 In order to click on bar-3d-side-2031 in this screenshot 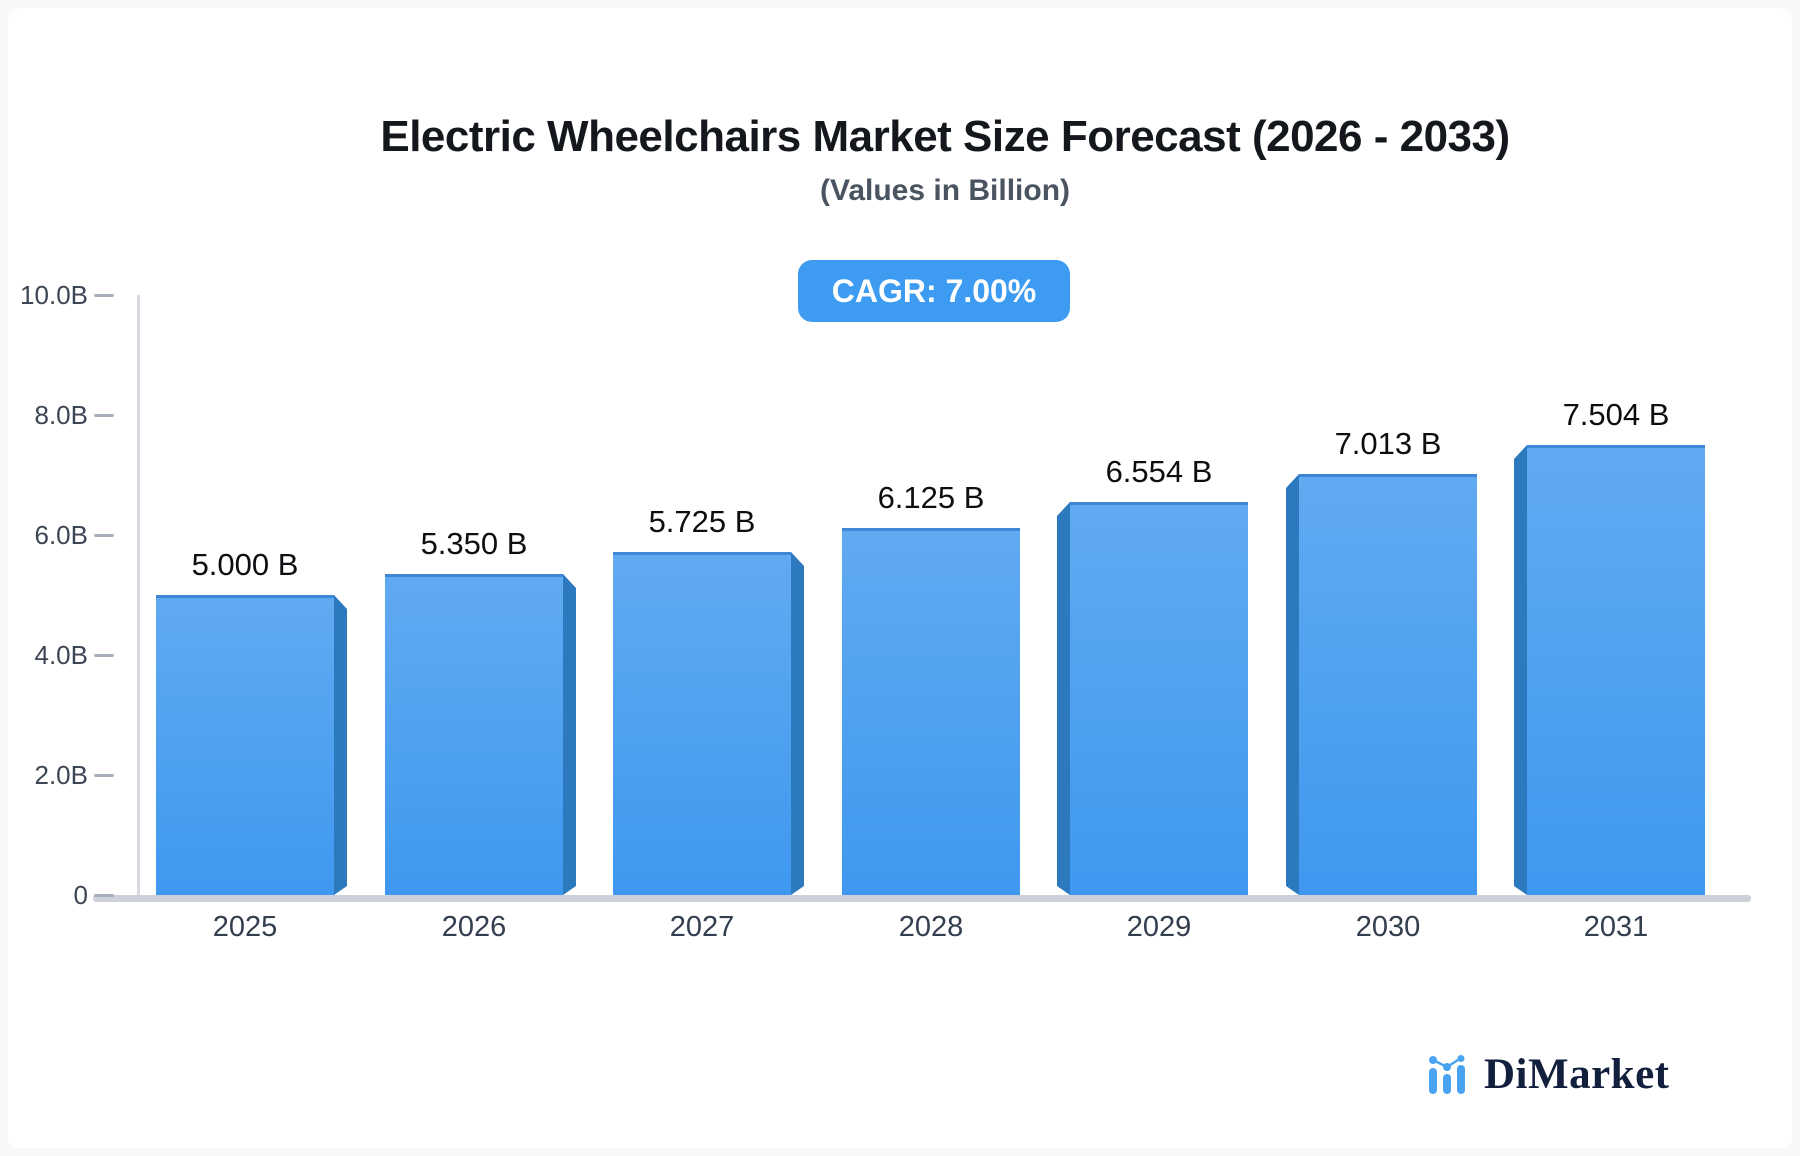, I will do `click(1520, 670)`.